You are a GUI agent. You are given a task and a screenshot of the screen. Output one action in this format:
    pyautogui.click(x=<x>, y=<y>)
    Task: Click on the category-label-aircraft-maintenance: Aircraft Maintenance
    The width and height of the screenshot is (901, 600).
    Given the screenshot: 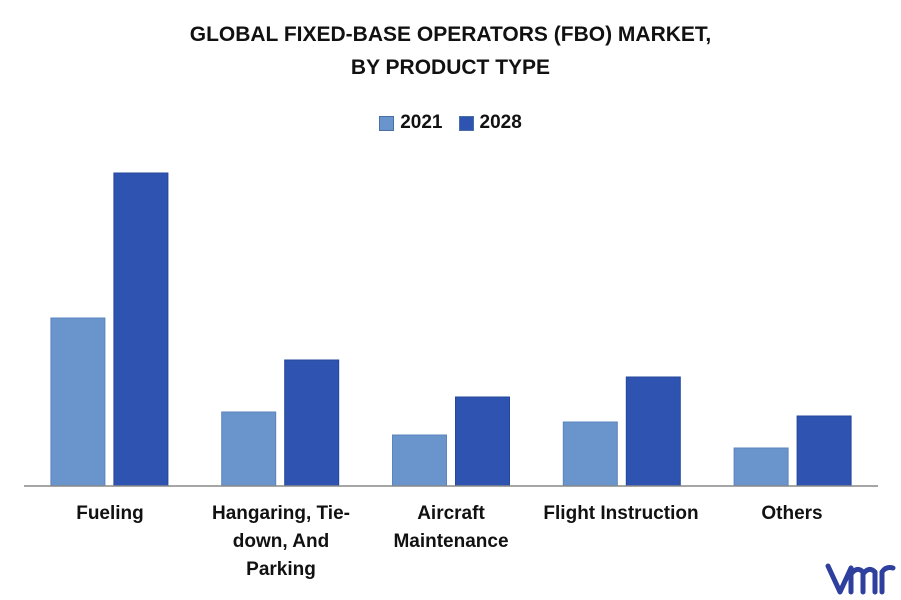 What is the action you would take?
    pyautogui.click(x=451, y=527)
    